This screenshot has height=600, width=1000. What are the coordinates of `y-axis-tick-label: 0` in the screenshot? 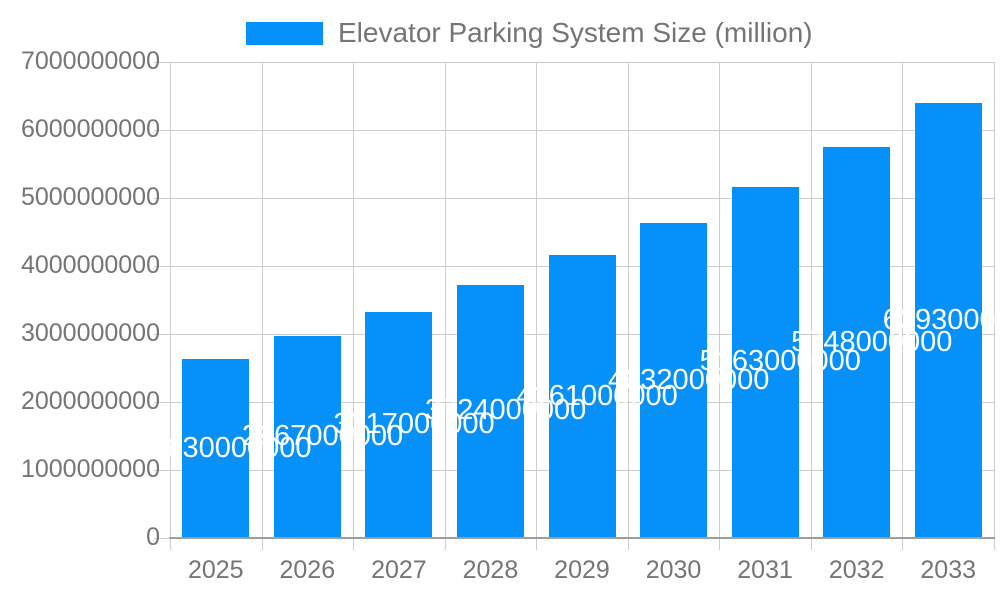 It's located at (153, 537).